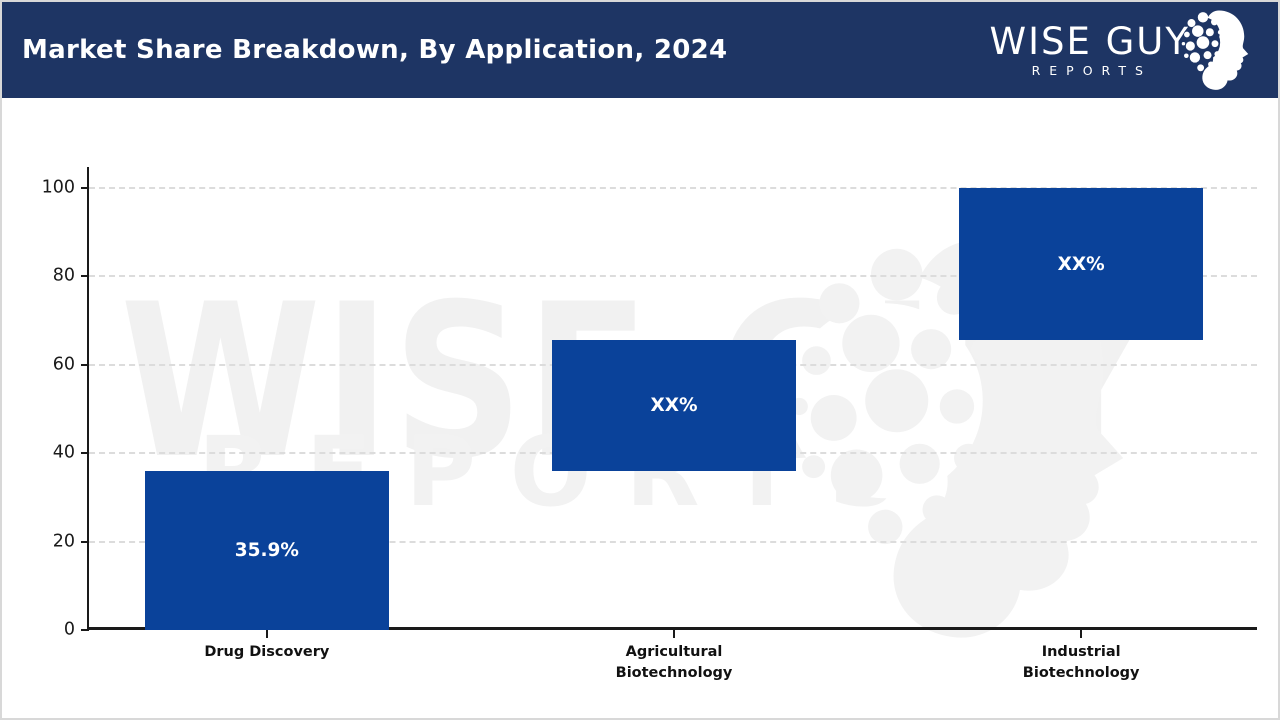  I want to click on logo-text: WISE GUY REPORTS, so click(1090, 50).